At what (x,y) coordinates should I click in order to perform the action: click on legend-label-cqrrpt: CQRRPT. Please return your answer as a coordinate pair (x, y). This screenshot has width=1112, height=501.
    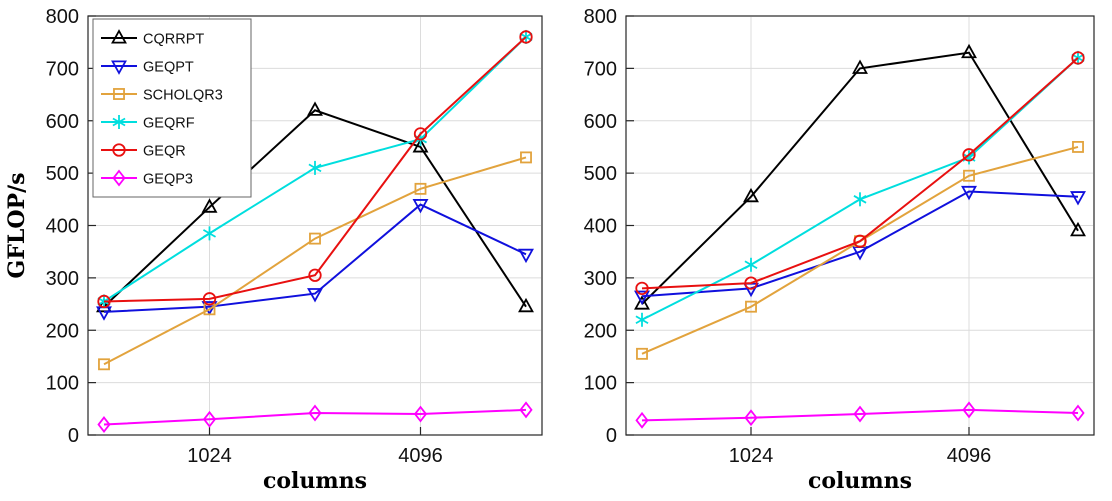
    Looking at the image, I should click on (173, 40).